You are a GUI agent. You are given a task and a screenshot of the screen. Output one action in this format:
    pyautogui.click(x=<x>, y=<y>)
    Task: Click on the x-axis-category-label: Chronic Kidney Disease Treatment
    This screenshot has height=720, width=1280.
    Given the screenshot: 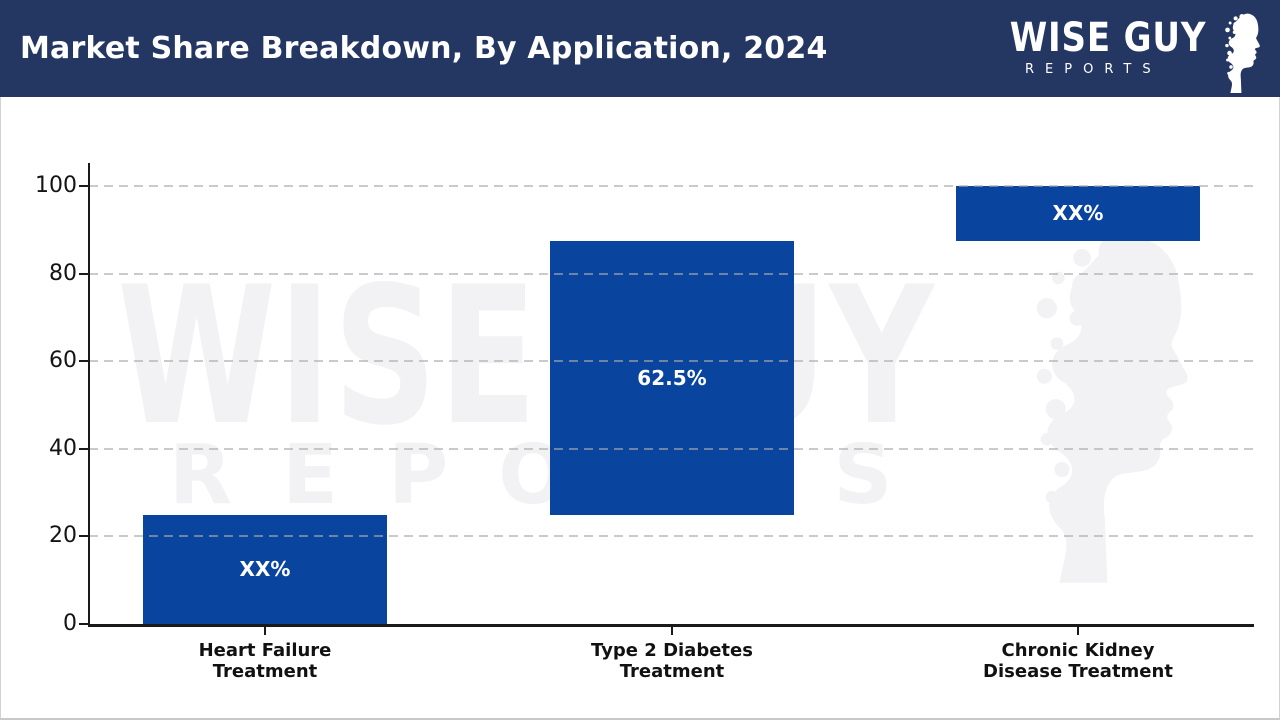 What is the action you would take?
    pyautogui.click(x=1078, y=661)
    